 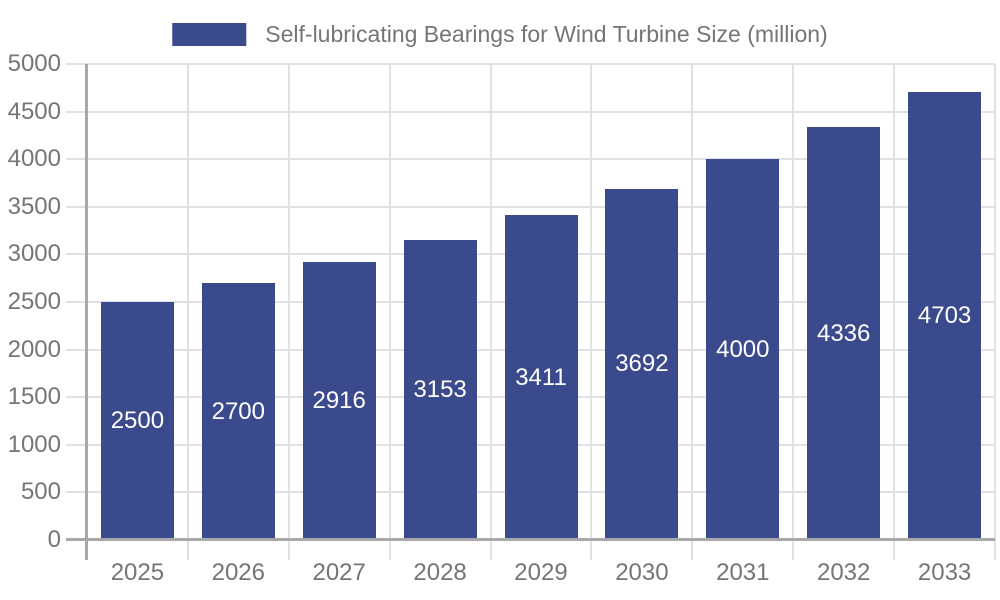 I want to click on x-axis-tick-label: 2026, so click(x=238, y=572).